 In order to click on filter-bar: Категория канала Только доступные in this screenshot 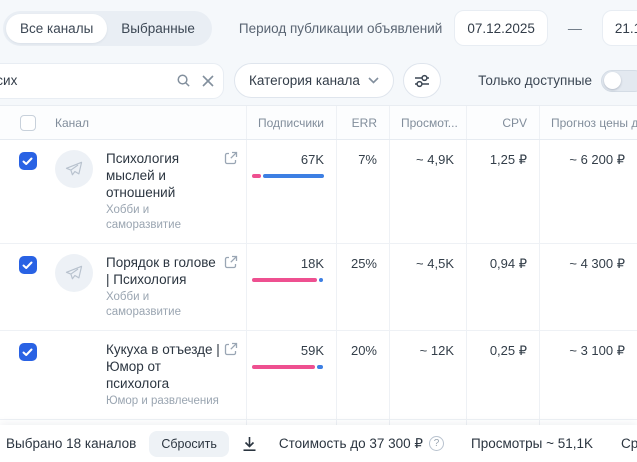, I will do `click(318, 80)`.